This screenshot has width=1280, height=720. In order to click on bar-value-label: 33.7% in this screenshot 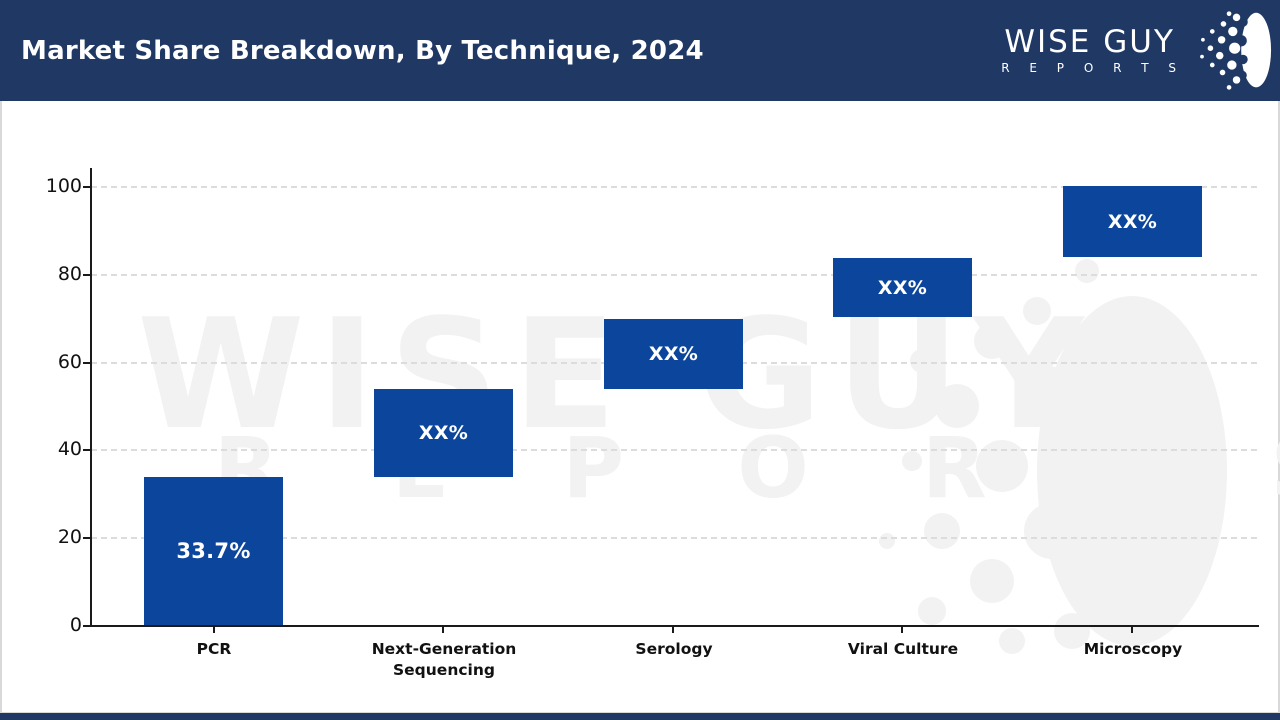, I will do `click(213, 551)`.